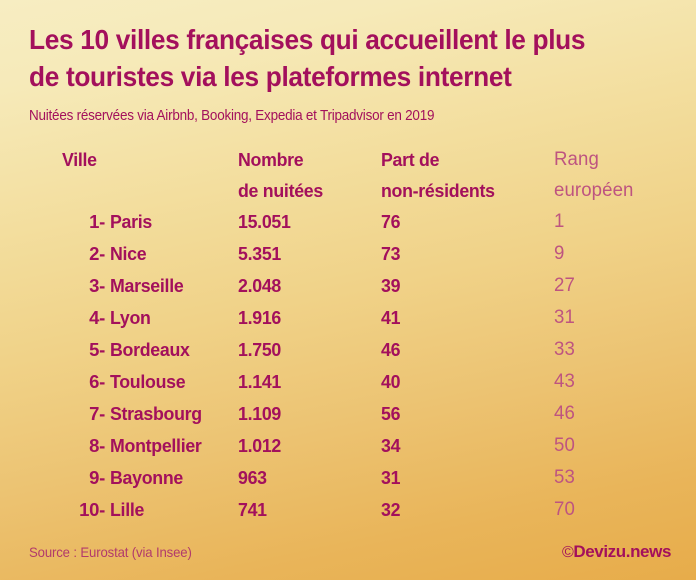 This screenshot has width=696, height=580. What do you see at coordinates (564, 509) in the screenshot?
I see `row-euro-rank: 70` at bounding box center [564, 509].